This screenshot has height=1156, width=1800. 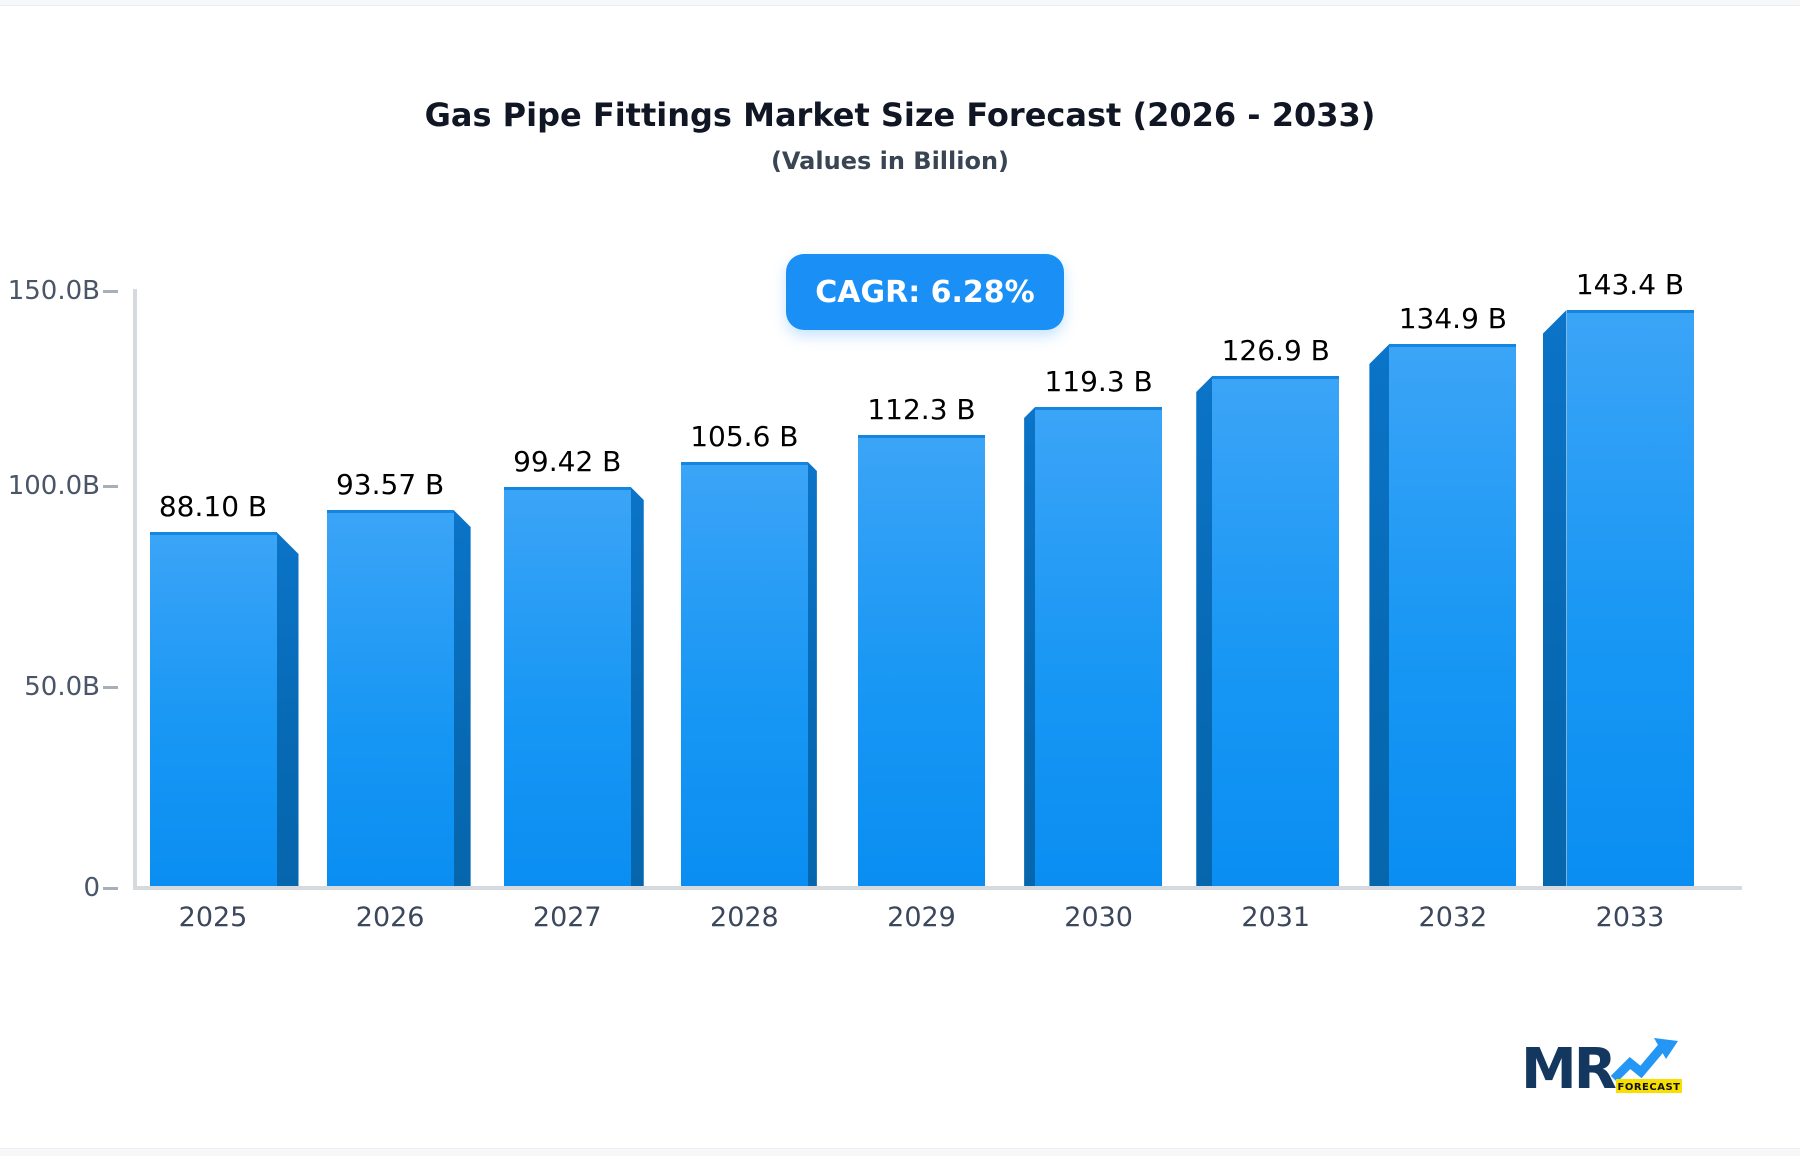 I want to click on bar-side-2030, so click(x=1030, y=646).